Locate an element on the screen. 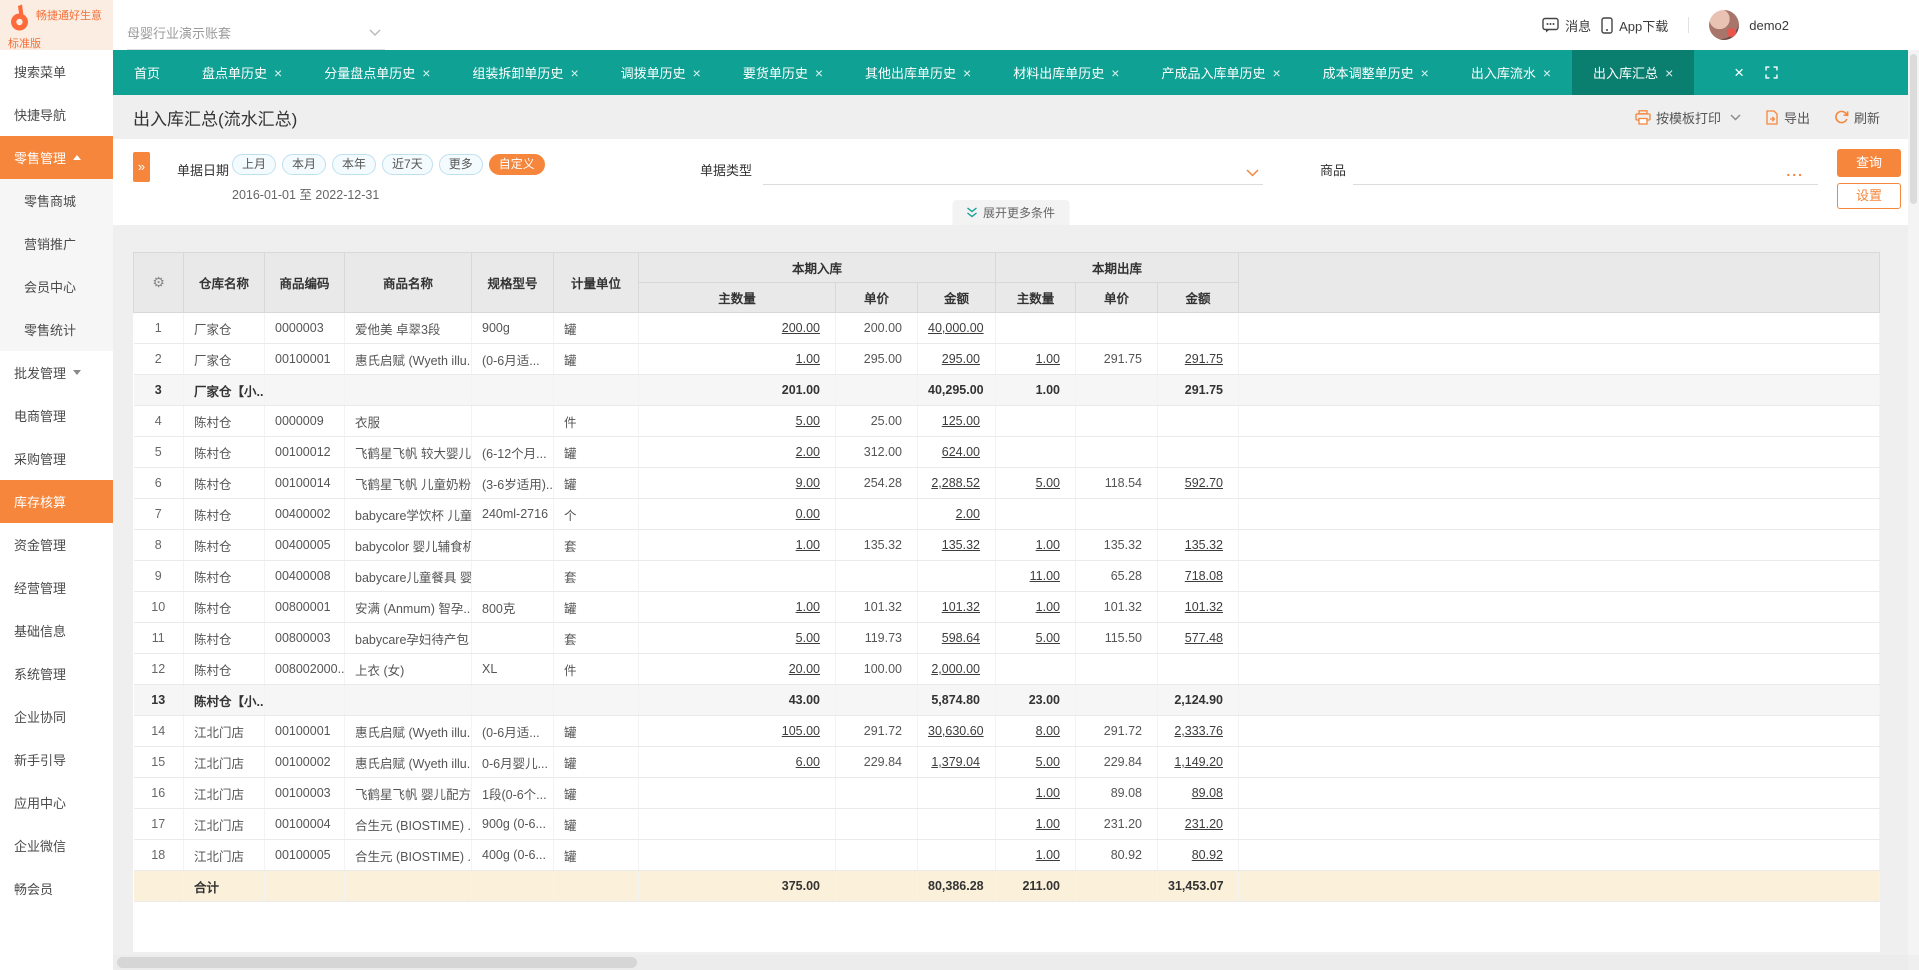 This screenshot has width=1919, height=970. sidebar-item-批发管理: 批发管理 is located at coordinates (56, 372).